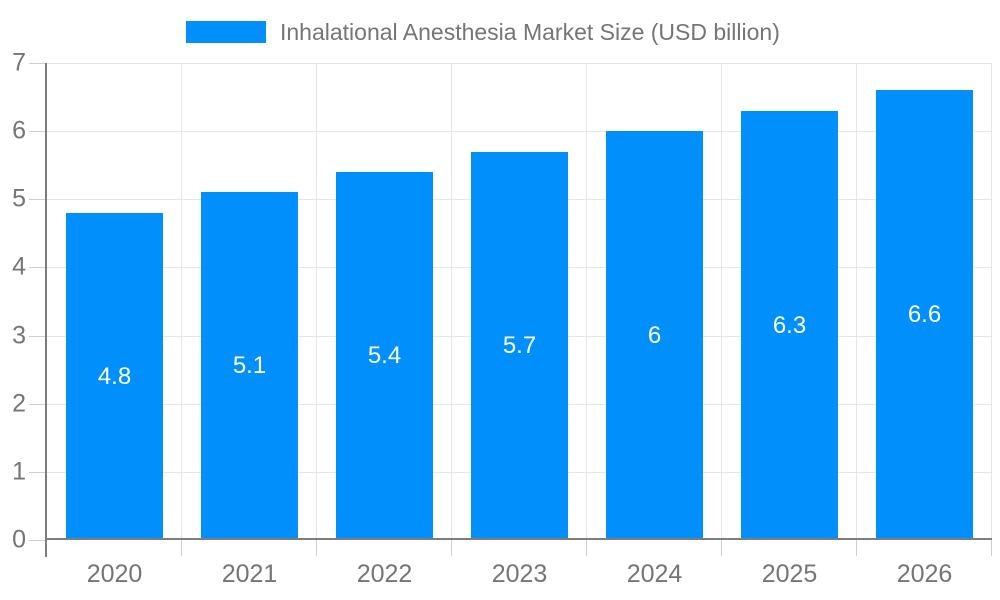 This screenshot has width=1000, height=600. I want to click on bar-value-label: 6.6, so click(924, 314).